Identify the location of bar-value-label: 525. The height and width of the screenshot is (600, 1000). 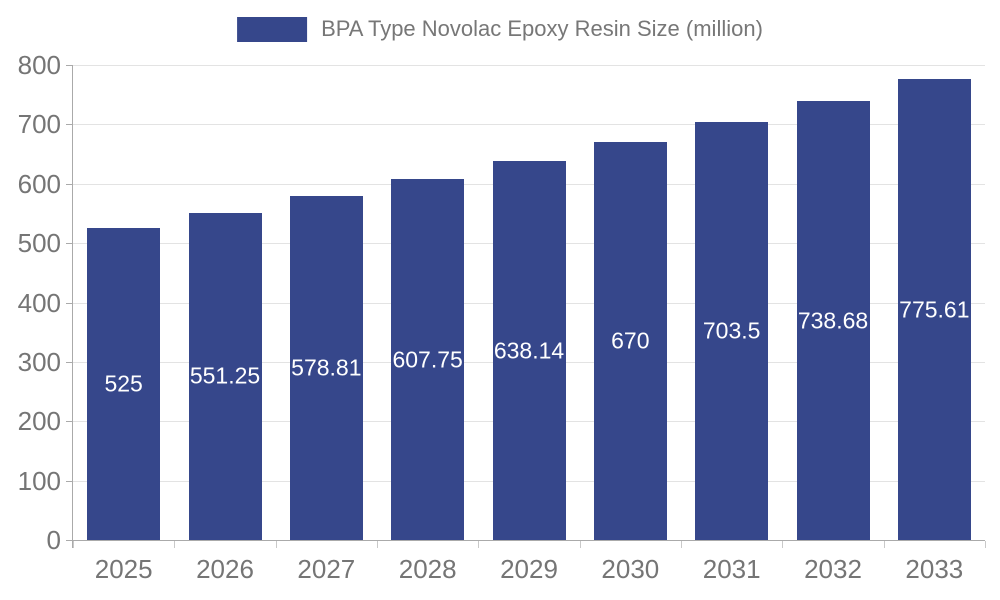
(123, 383).